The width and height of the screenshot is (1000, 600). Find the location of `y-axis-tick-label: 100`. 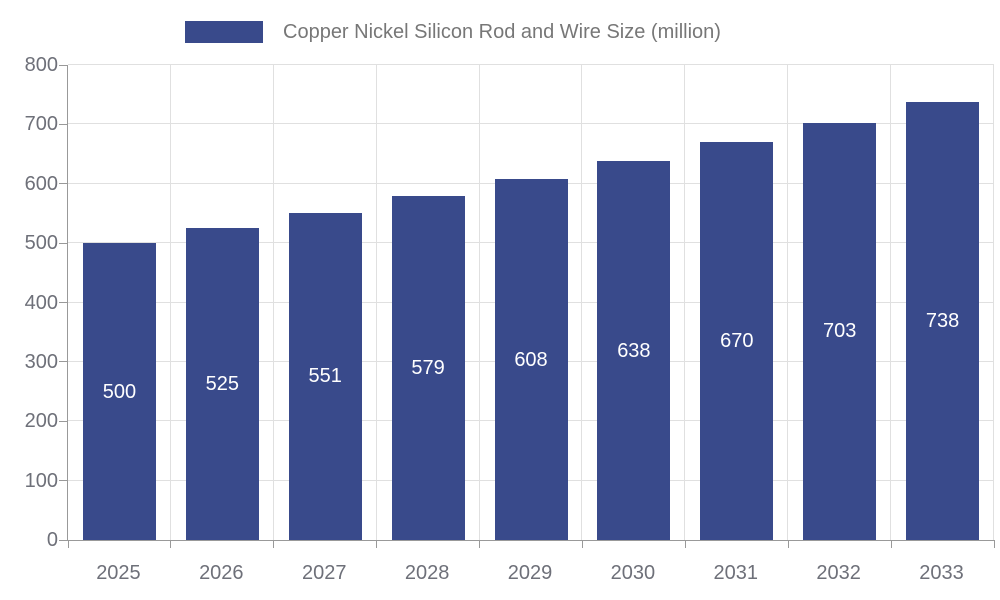

y-axis-tick-label: 100 is located at coordinates (41, 480).